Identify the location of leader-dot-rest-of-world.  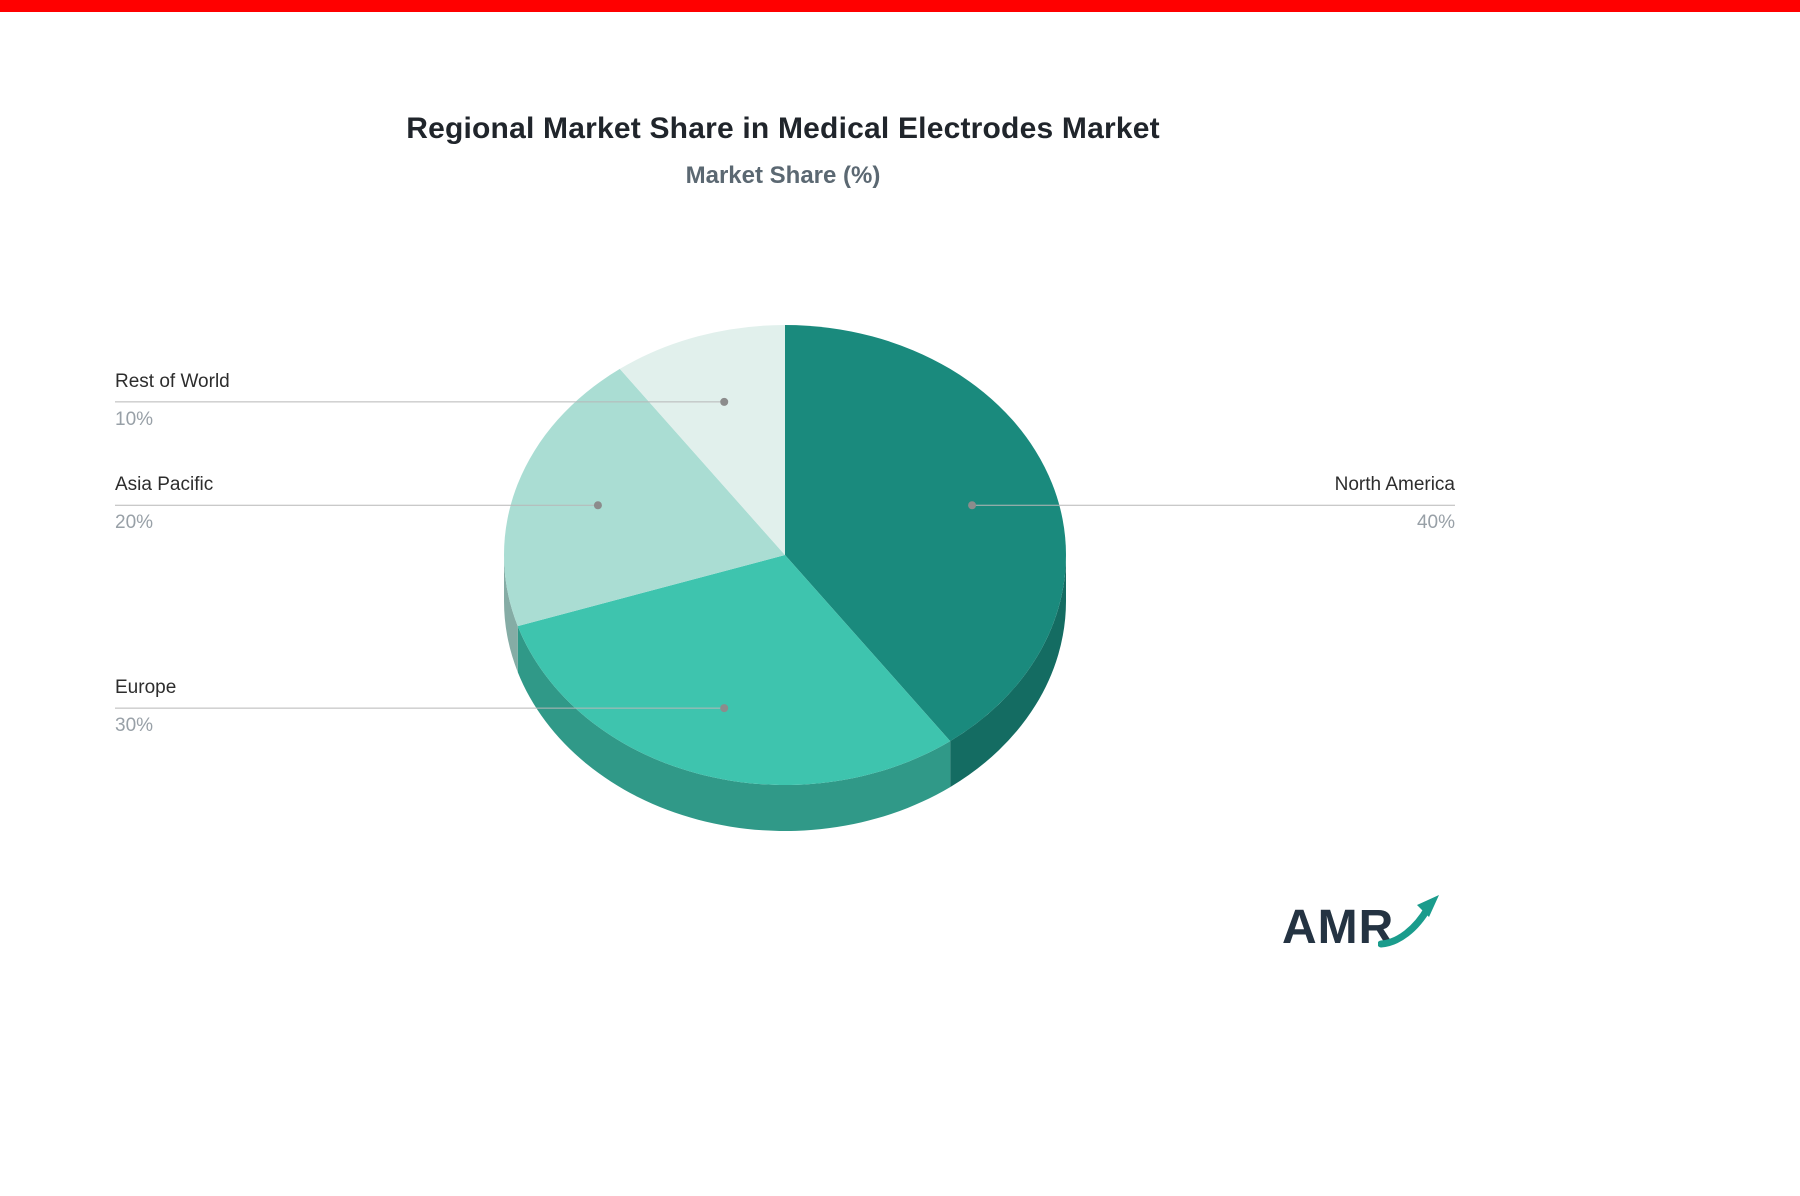
(724, 401).